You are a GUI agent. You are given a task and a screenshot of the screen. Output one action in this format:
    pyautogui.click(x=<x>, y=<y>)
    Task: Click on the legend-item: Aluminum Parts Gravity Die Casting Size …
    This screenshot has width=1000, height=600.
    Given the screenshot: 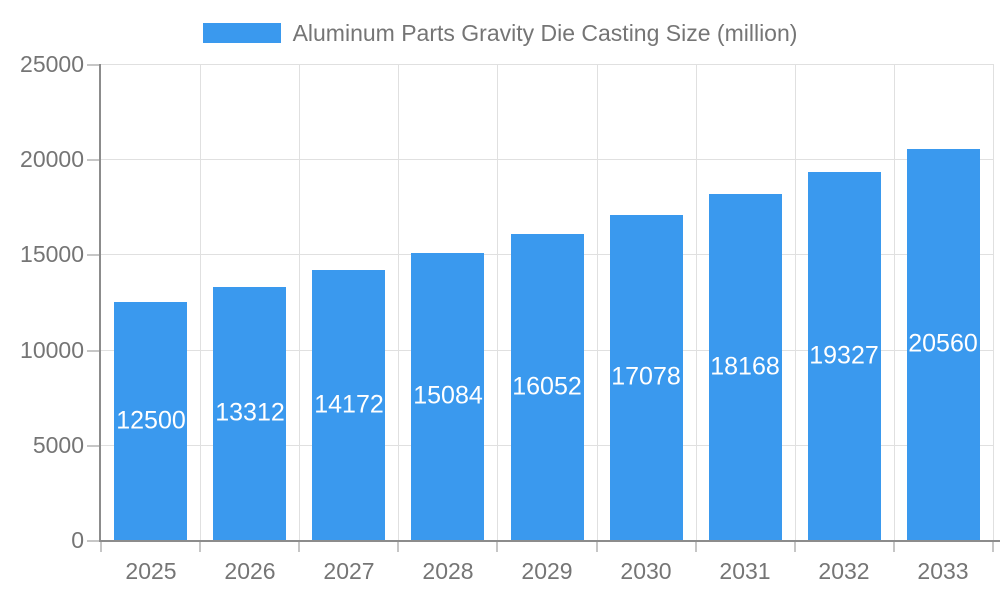 What is the action you would take?
    pyautogui.click(x=500, y=33)
    